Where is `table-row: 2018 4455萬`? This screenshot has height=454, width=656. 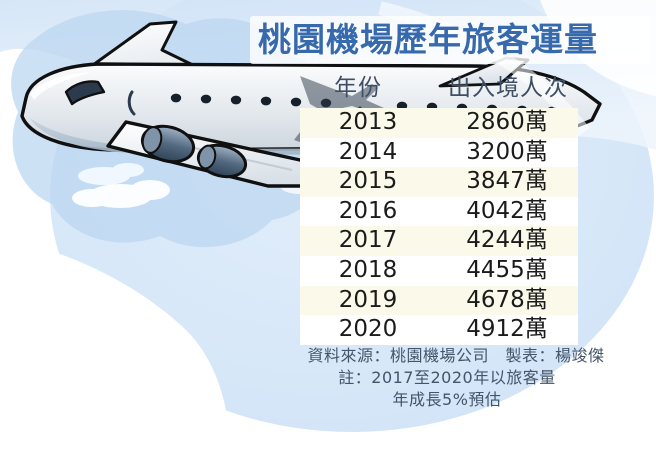 table-row: 2018 4455萬 is located at coordinates (439, 270).